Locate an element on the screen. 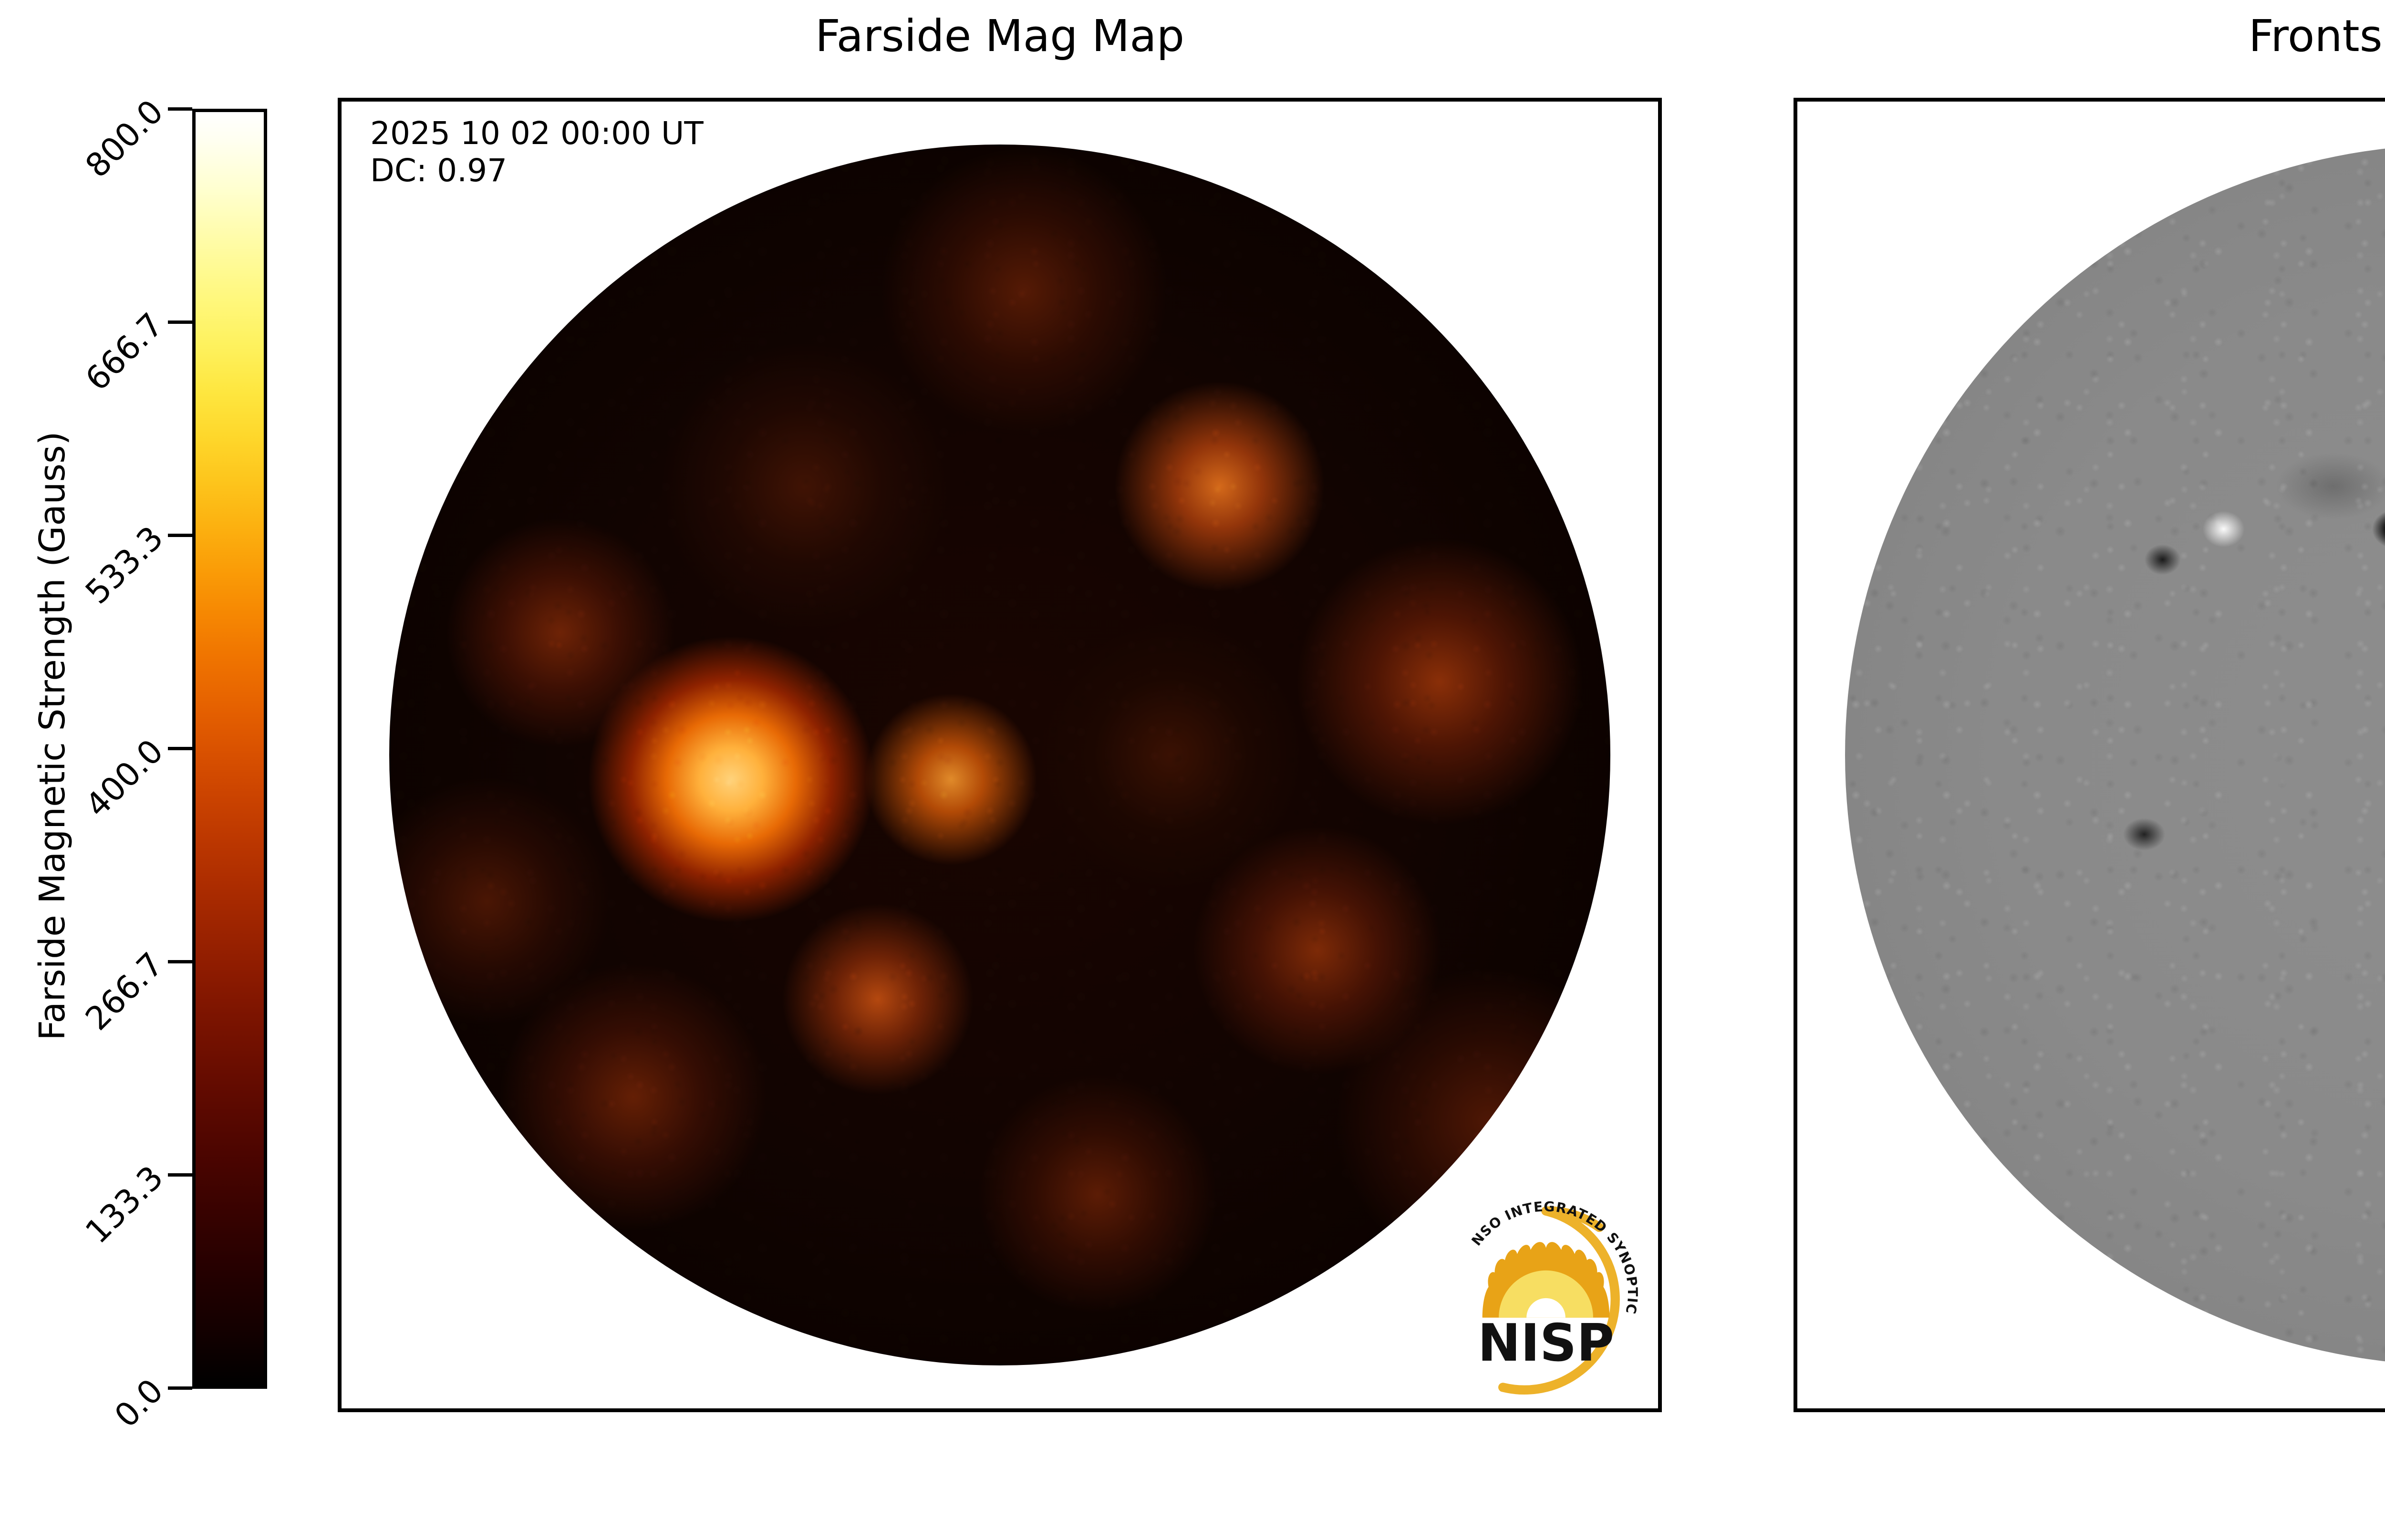 This screenshot has width=2385, height=1540. farside-annotation: 2025 10 02 00:00 UT DC: 0.97 is located at coordinates (537, 152).